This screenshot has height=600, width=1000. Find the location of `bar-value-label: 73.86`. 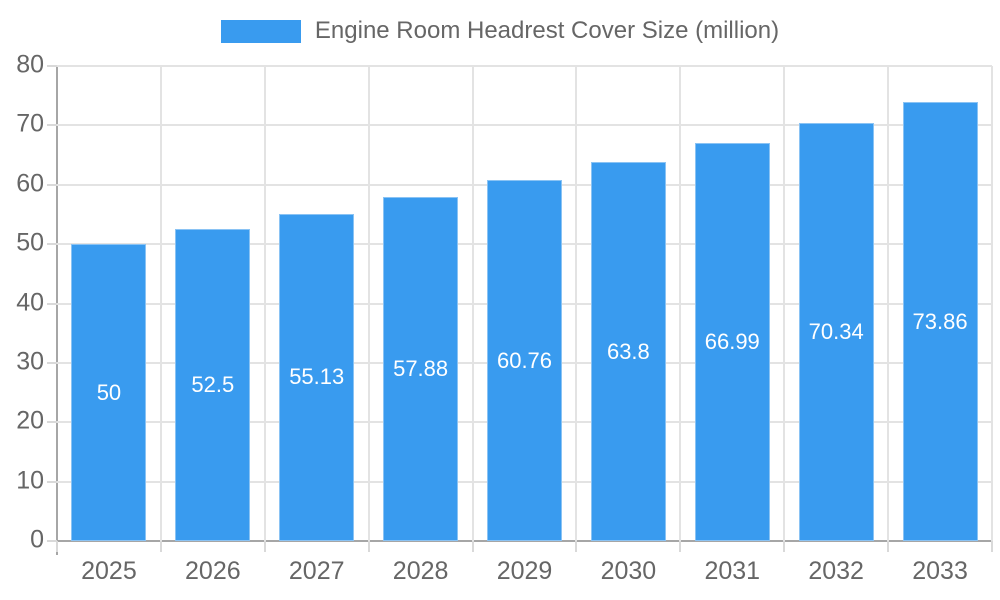

bar-value-label: 73.86 is located at coordinates (940, 321).